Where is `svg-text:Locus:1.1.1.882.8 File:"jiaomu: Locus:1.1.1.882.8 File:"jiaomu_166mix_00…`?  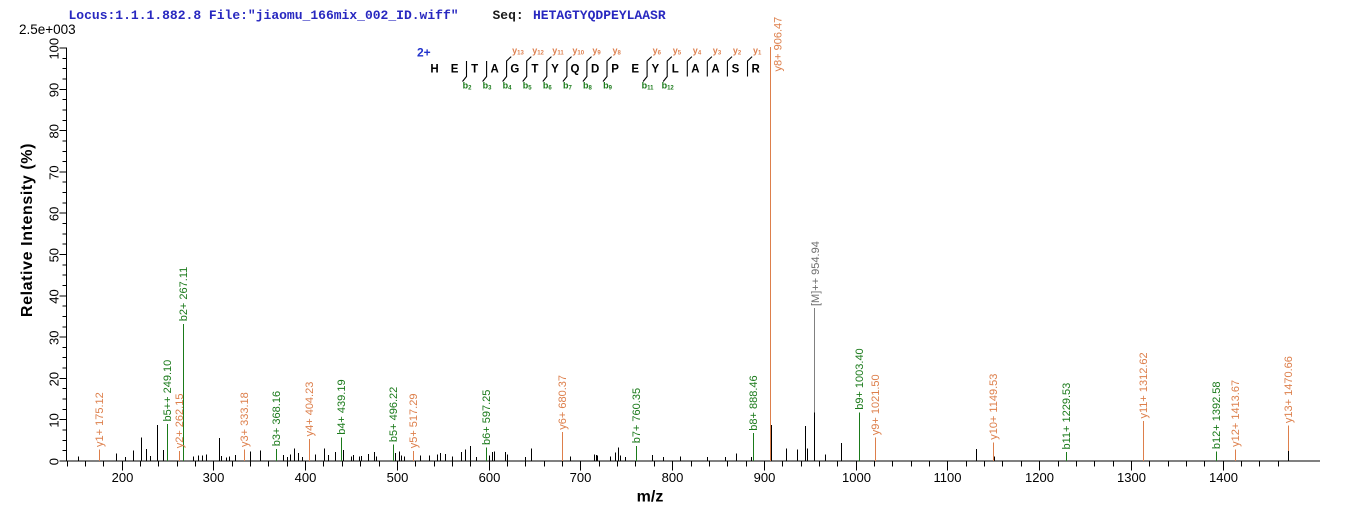
svg-text:Locus:1.1.1.882.8 File:"jiaomu: Locus:1.1.1.882.8 File:"jiaomu_166mix_00… is located at coordinates (264, 15).